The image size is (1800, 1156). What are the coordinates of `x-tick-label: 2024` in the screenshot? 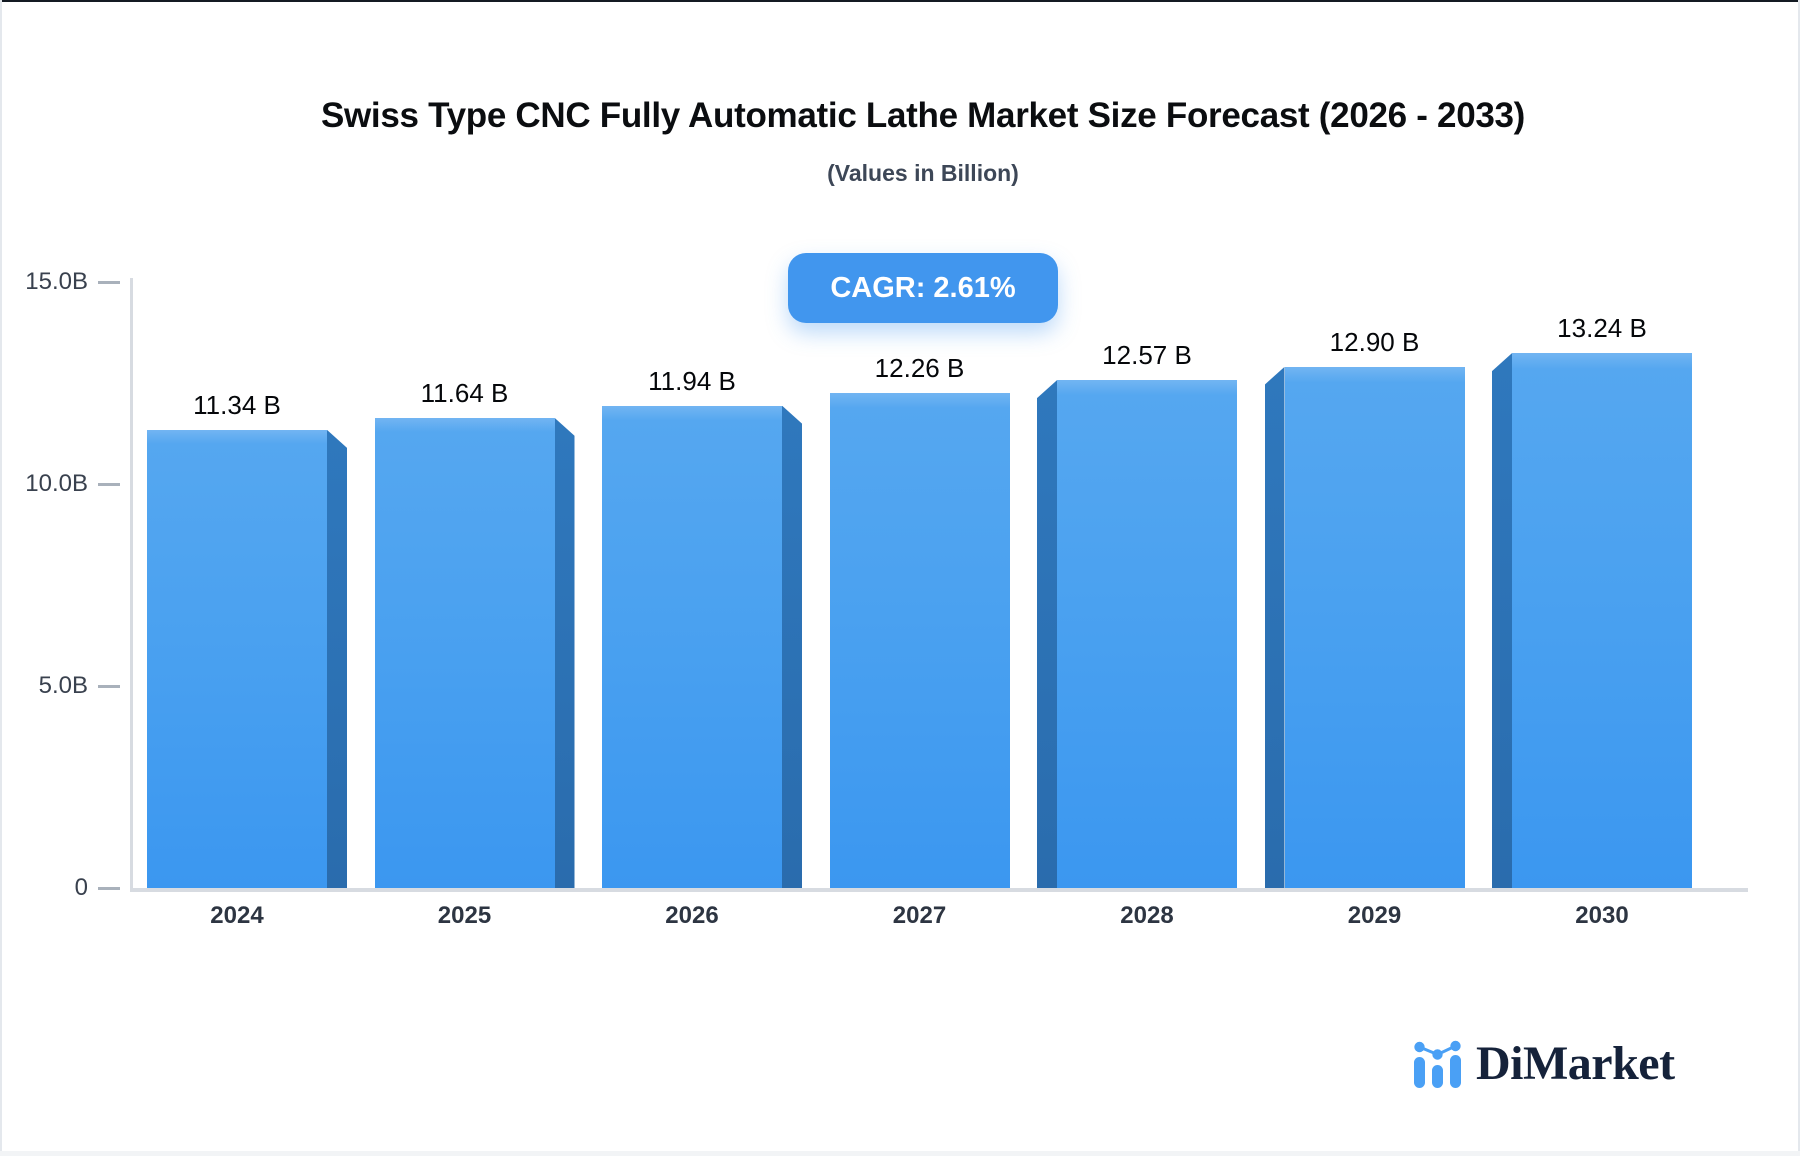 It's located at (237, 915).